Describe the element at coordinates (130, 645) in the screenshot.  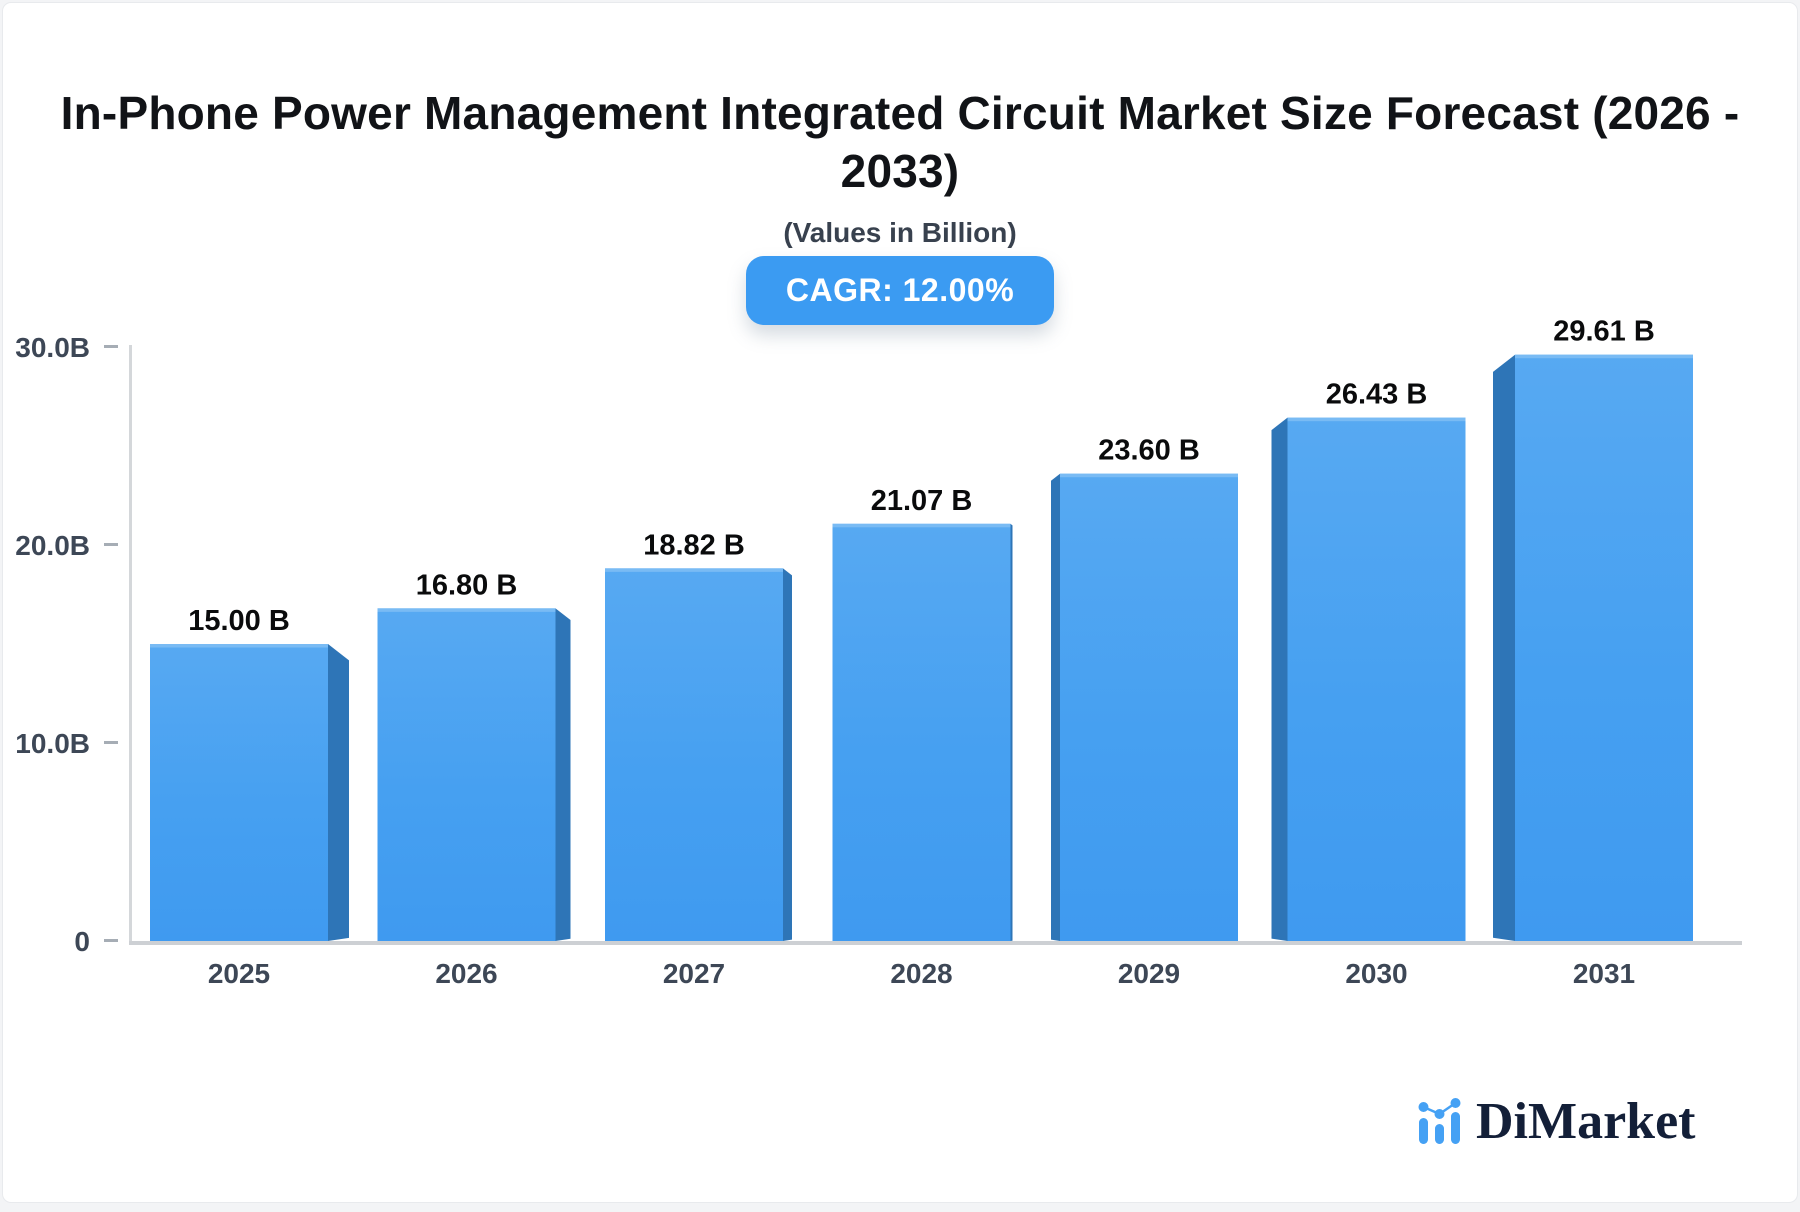
I see `y-axis-line` at that location.